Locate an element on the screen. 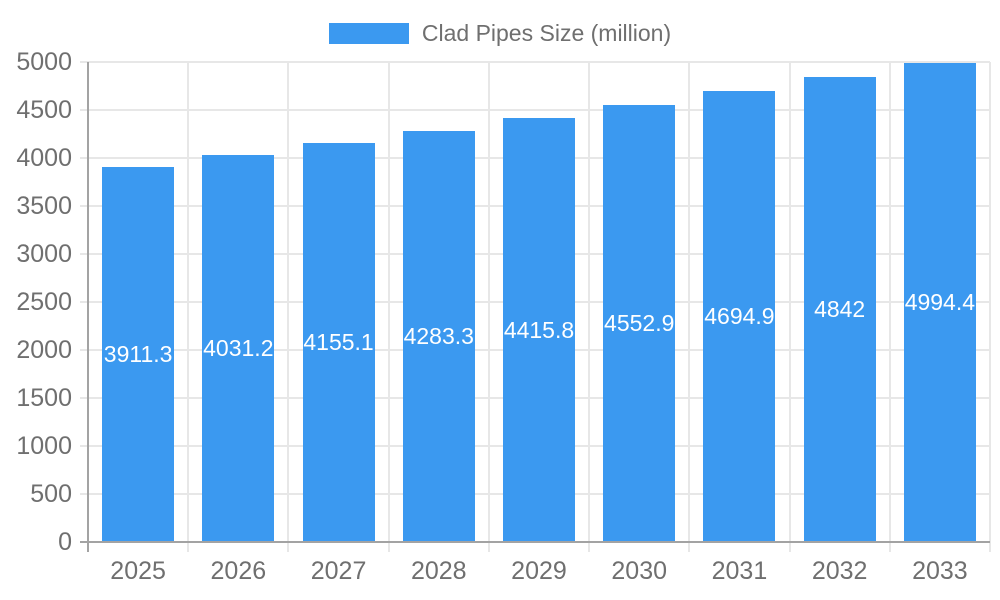 The image size is (1000, 600). x-axis-tick-label: 2026 is located at coordinates (238, 571).